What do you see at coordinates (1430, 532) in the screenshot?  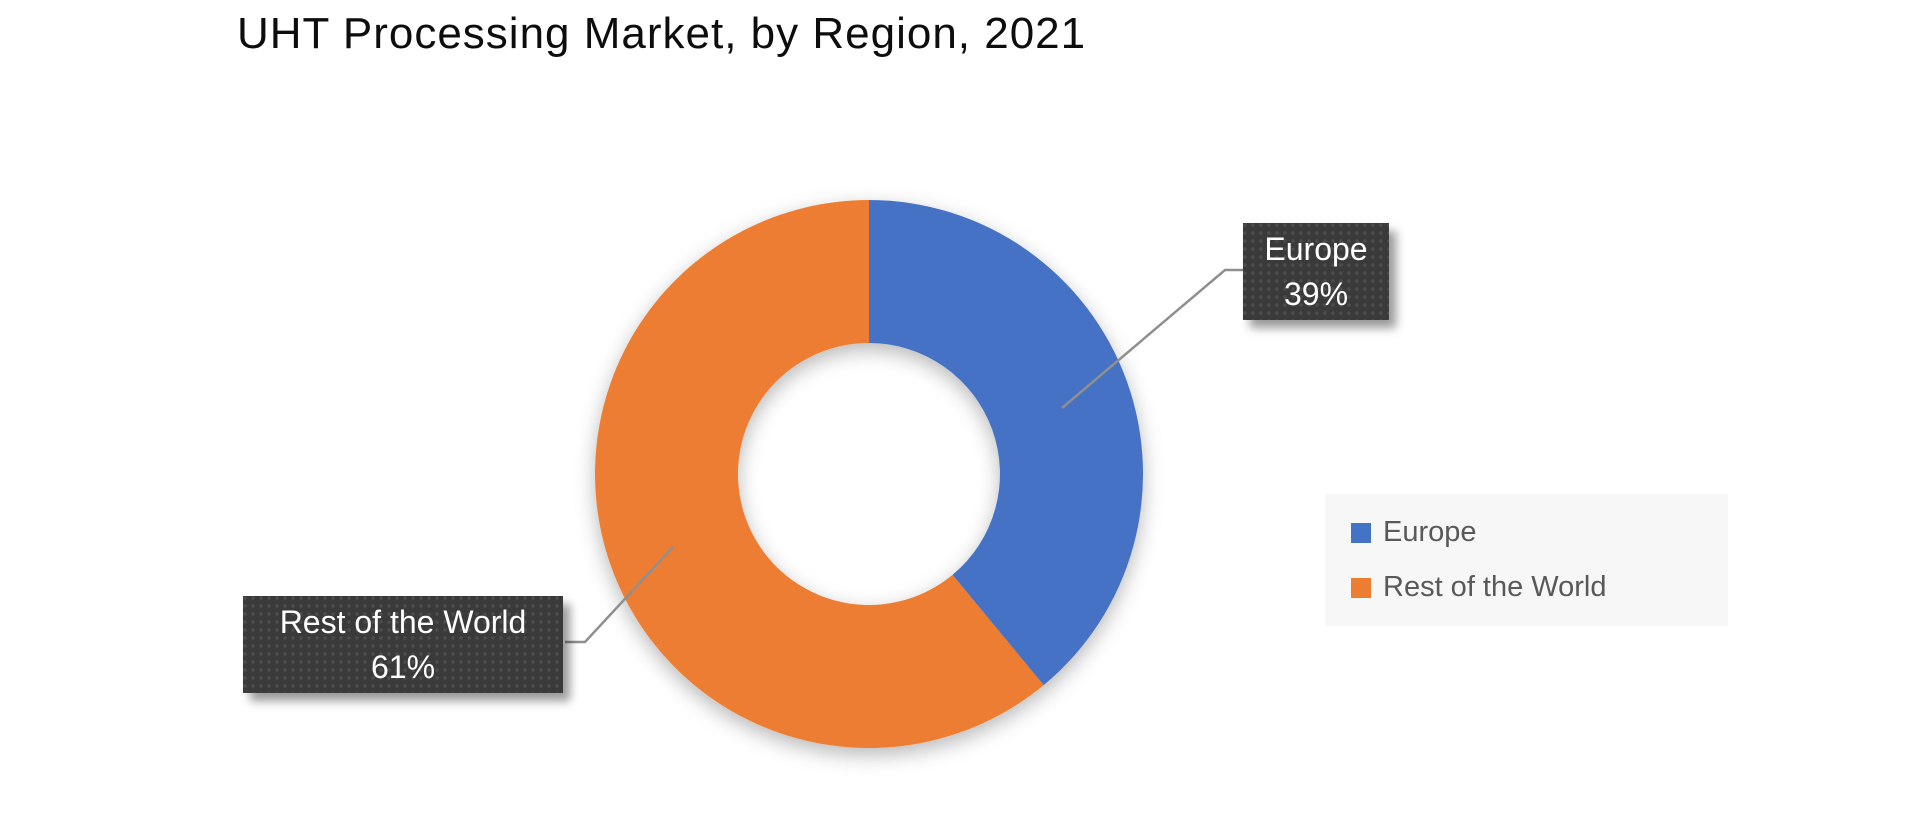 I see `legend-label-europe: Europe` at bounding box center [1430, 532].